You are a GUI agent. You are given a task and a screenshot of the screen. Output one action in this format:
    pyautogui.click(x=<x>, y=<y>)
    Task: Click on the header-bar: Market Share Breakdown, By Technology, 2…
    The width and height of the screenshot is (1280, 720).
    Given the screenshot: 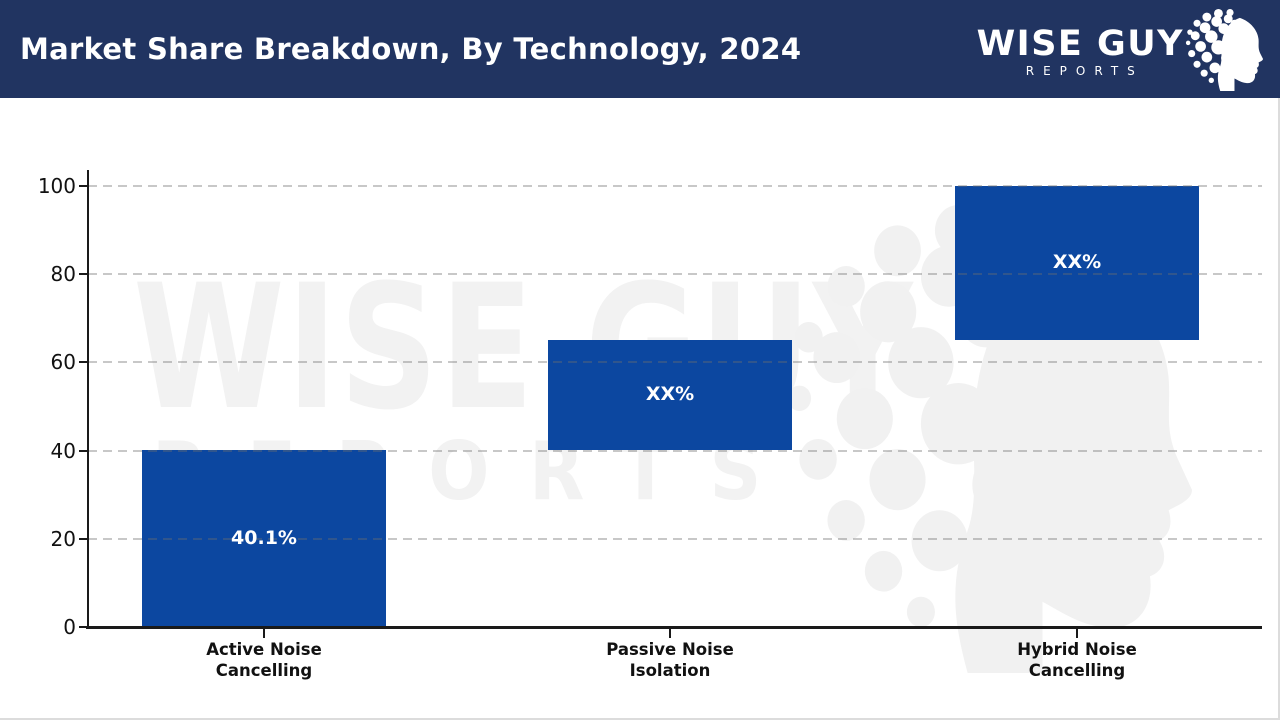 What is the action you would take?
    pyautogui.click(x=640, y=49)
    